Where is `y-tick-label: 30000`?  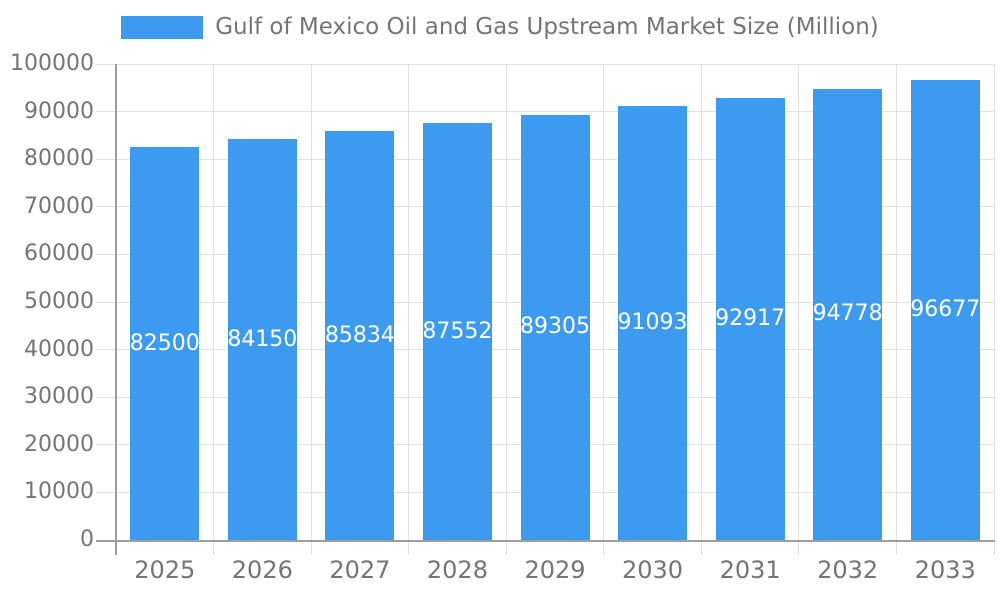 y-tick-label: 30000 is located at coordinates (59, 397).